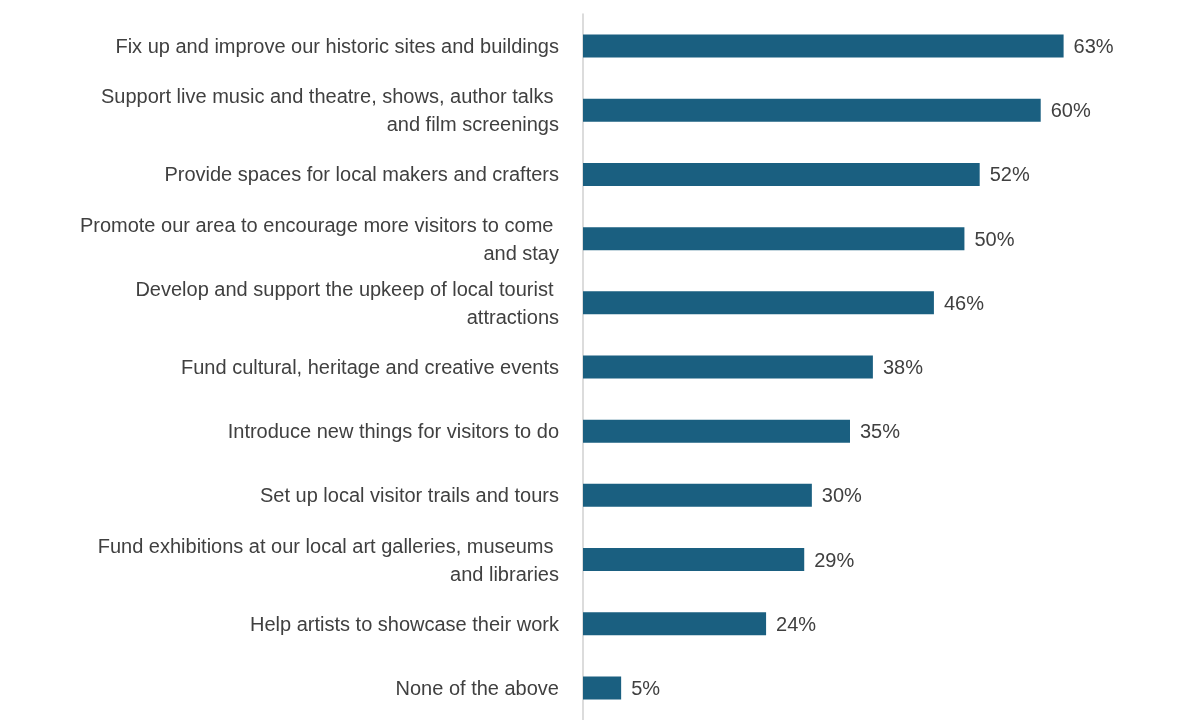 This screenshot has height=720, width=1177. What do you see at coordinates (404, 623) in the screenshot?
I see `y-tick-label: Help artists to showcase their work` at bounding box center [404, 623].